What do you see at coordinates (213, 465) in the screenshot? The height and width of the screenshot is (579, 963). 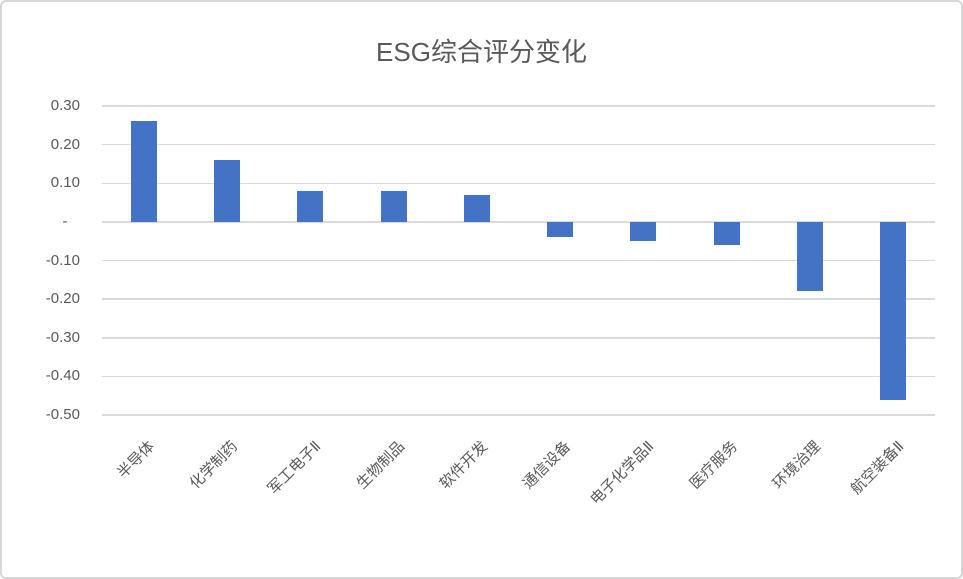 I see `x-axis-category-label: 化学制药` at bounding box center [213, 465].